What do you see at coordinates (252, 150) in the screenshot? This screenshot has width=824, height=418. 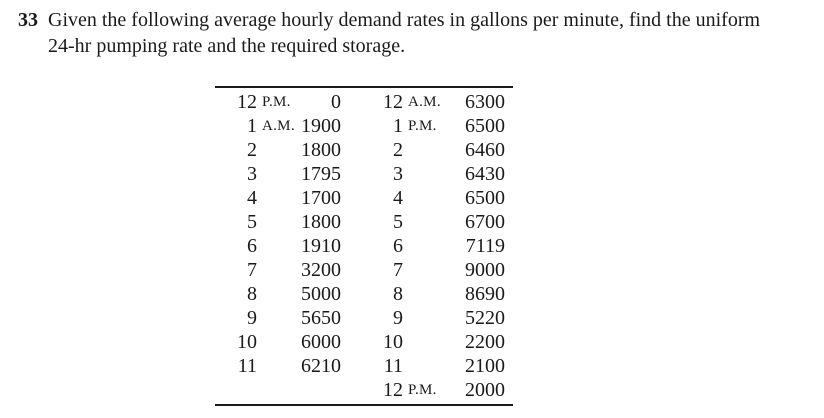 I see `hour-left: 2` at bounding box center [252, 150].